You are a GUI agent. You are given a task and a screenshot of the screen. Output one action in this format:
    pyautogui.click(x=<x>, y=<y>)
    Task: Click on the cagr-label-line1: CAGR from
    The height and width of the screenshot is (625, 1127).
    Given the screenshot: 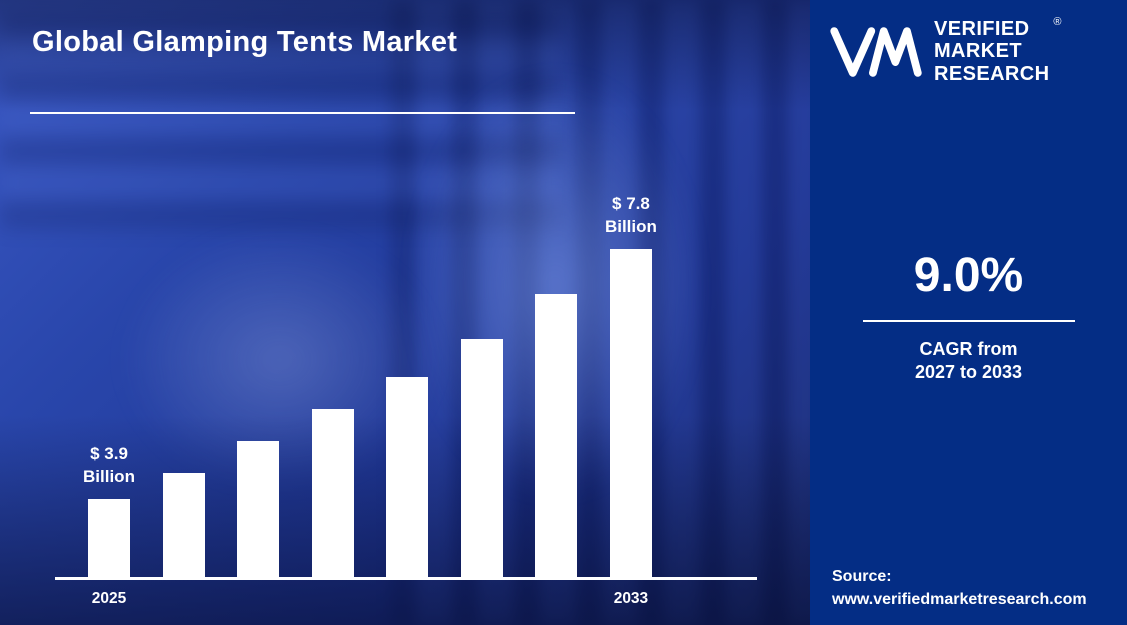 What is the action you would take?
    pyautogui.click(x=968, y=349)
    